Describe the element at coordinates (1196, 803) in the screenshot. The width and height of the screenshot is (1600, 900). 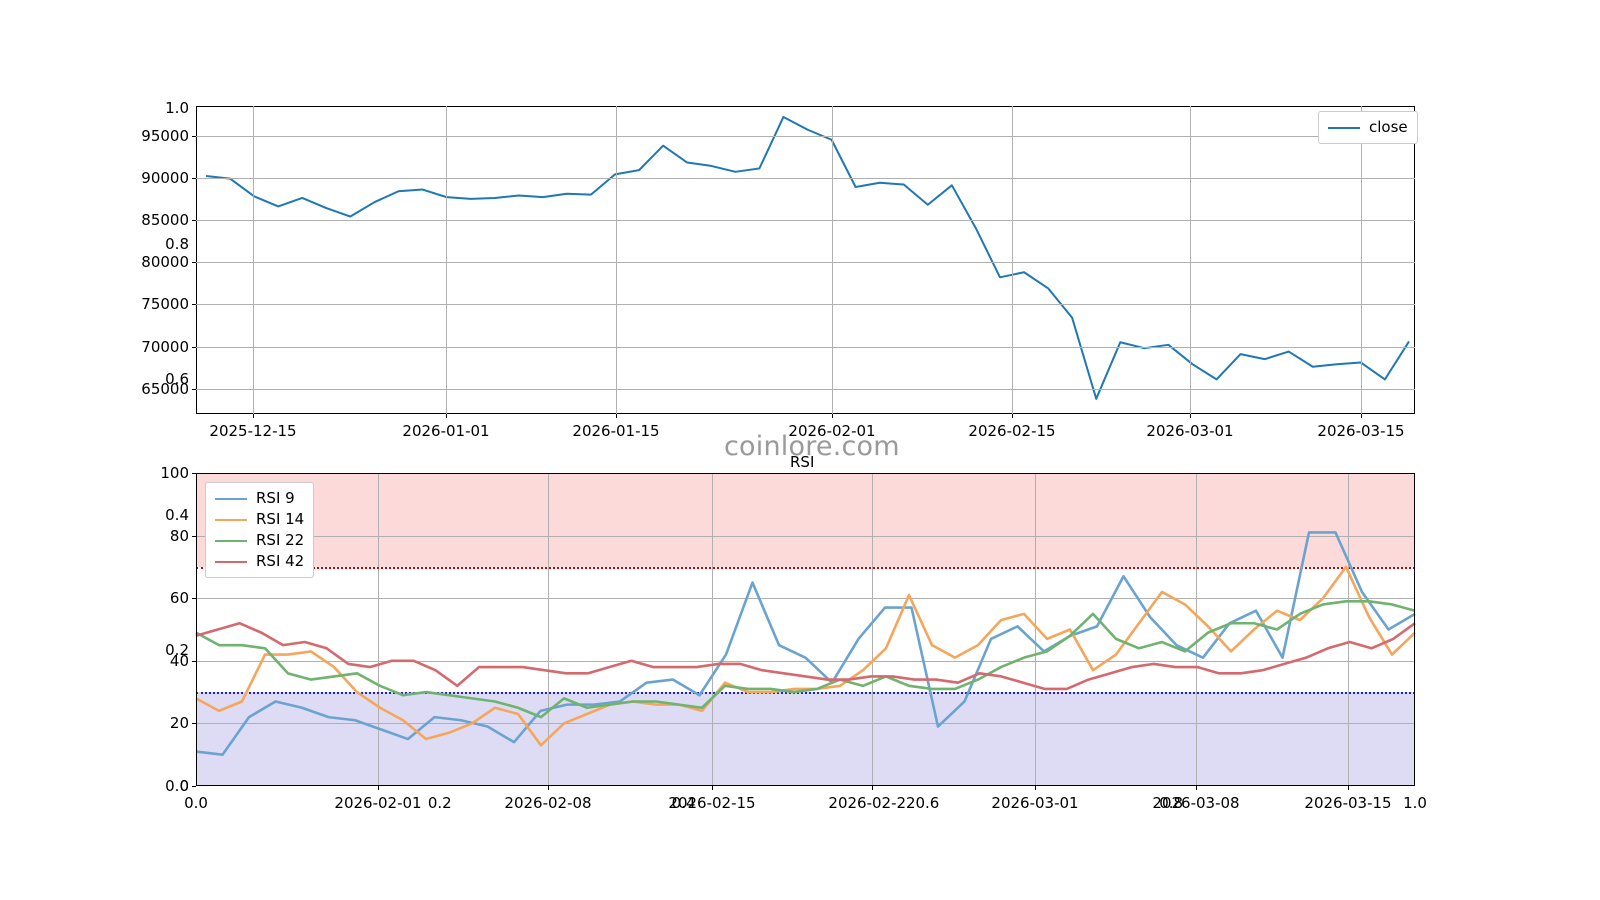
I see `rsi-x-tick-label: 2026-03-08` at that location.